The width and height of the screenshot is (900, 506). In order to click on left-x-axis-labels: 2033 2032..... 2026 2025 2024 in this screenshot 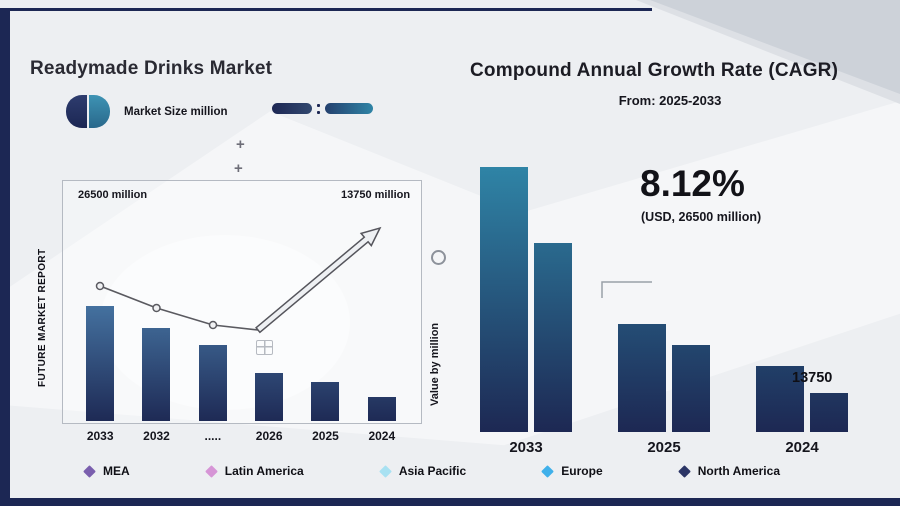, I will do `click(241, 436)`.